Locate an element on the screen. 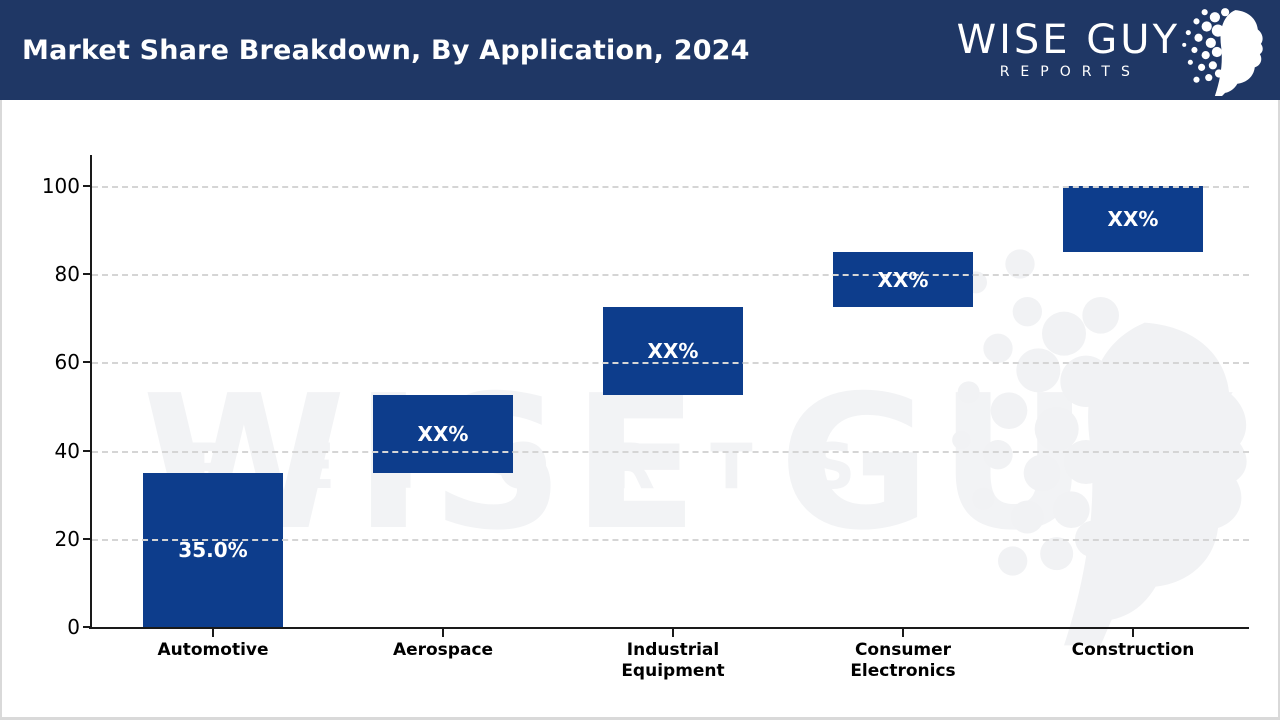 The width and height of the screenshot is (1280, 720). x-axis-line is located at coordinates (669, 628).